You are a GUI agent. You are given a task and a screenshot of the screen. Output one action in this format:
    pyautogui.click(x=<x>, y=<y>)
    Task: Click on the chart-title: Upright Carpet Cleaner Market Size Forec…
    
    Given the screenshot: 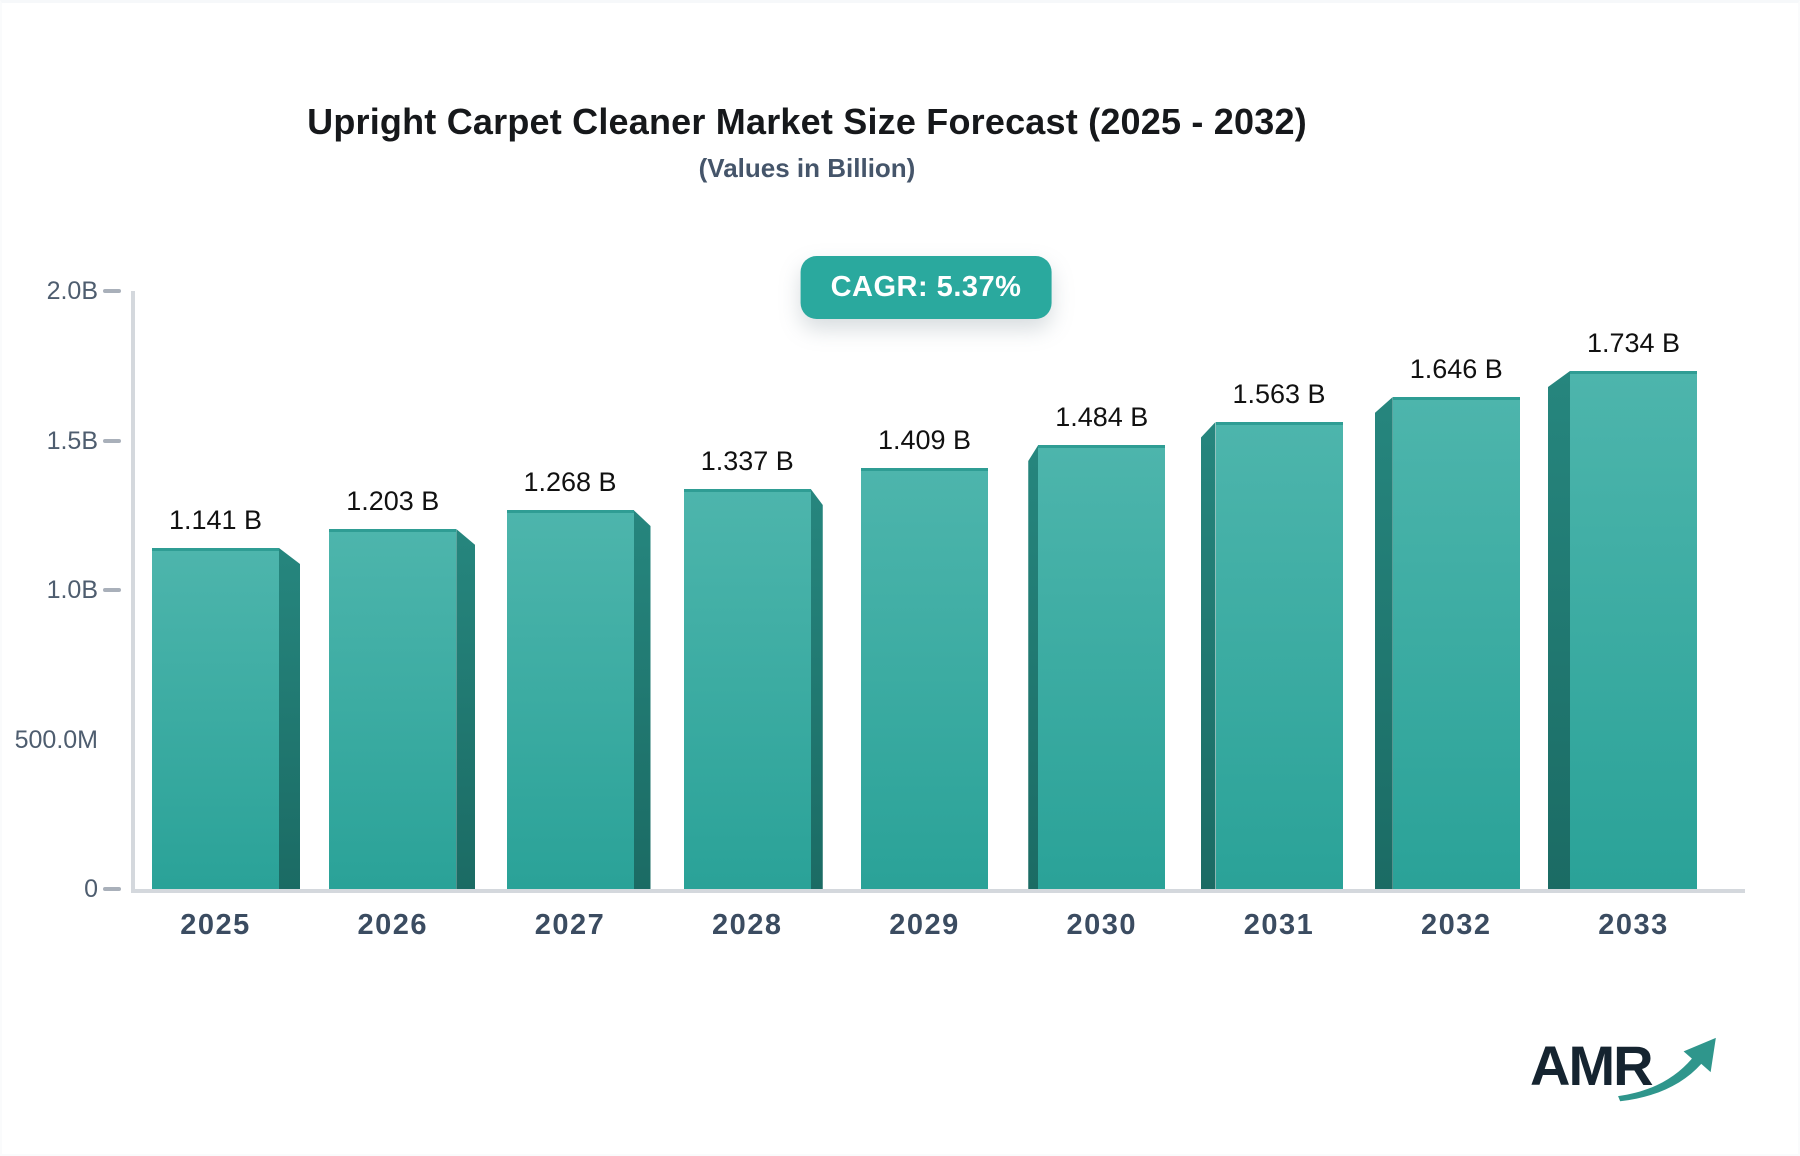 What is the action you would take?
    pyautogui.click(x=807, y=121)
    